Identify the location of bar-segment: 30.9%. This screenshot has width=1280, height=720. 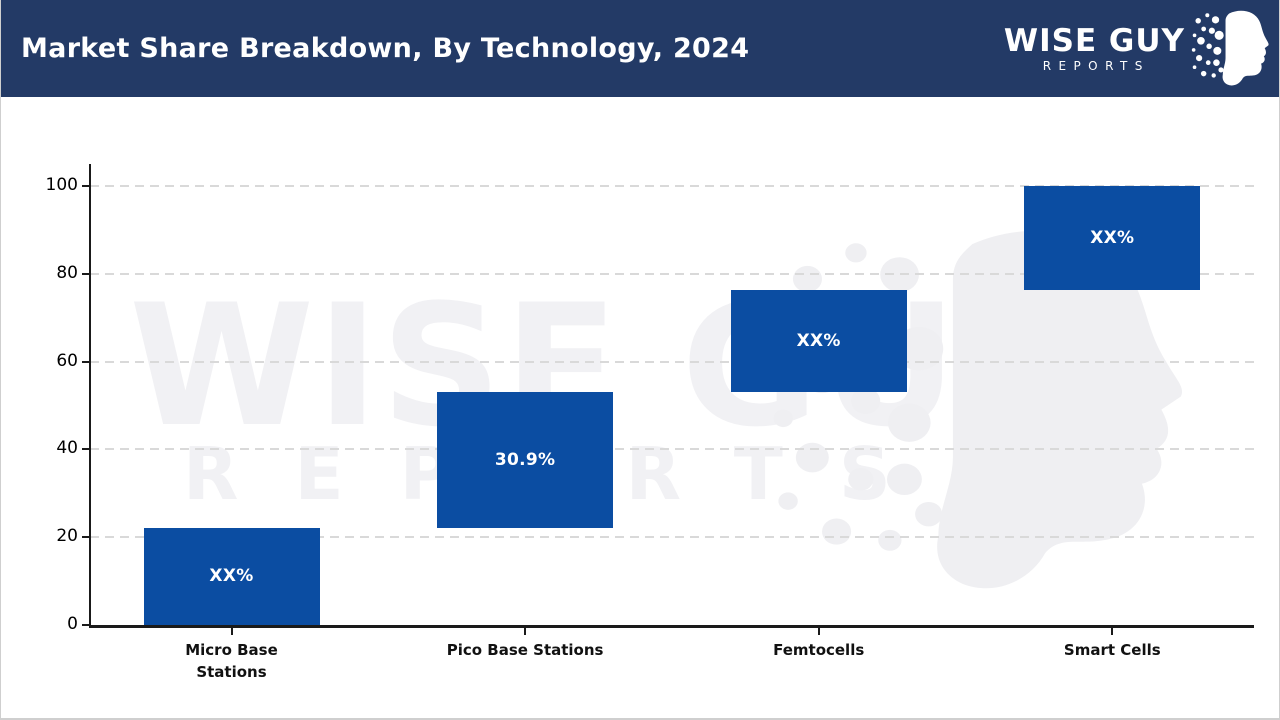
(525, 460).